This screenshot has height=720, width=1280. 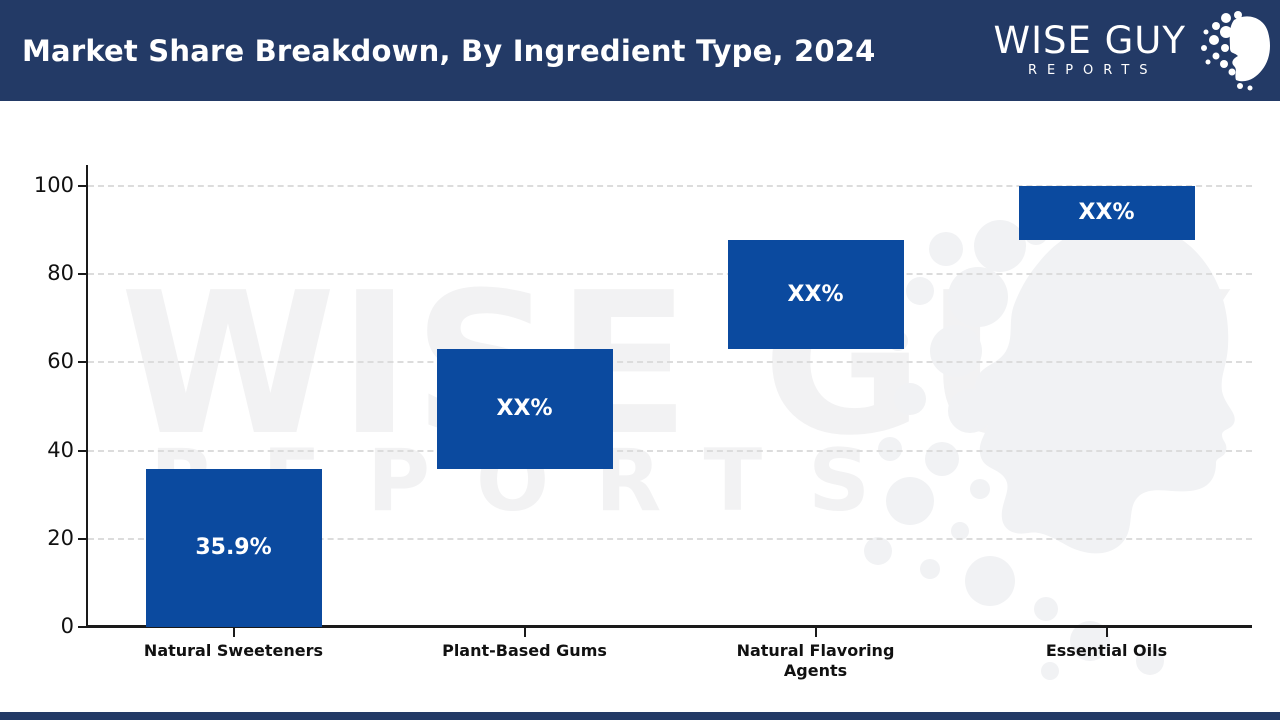 I want to click on y-tick-label: 80, so click(x=60, y=273).